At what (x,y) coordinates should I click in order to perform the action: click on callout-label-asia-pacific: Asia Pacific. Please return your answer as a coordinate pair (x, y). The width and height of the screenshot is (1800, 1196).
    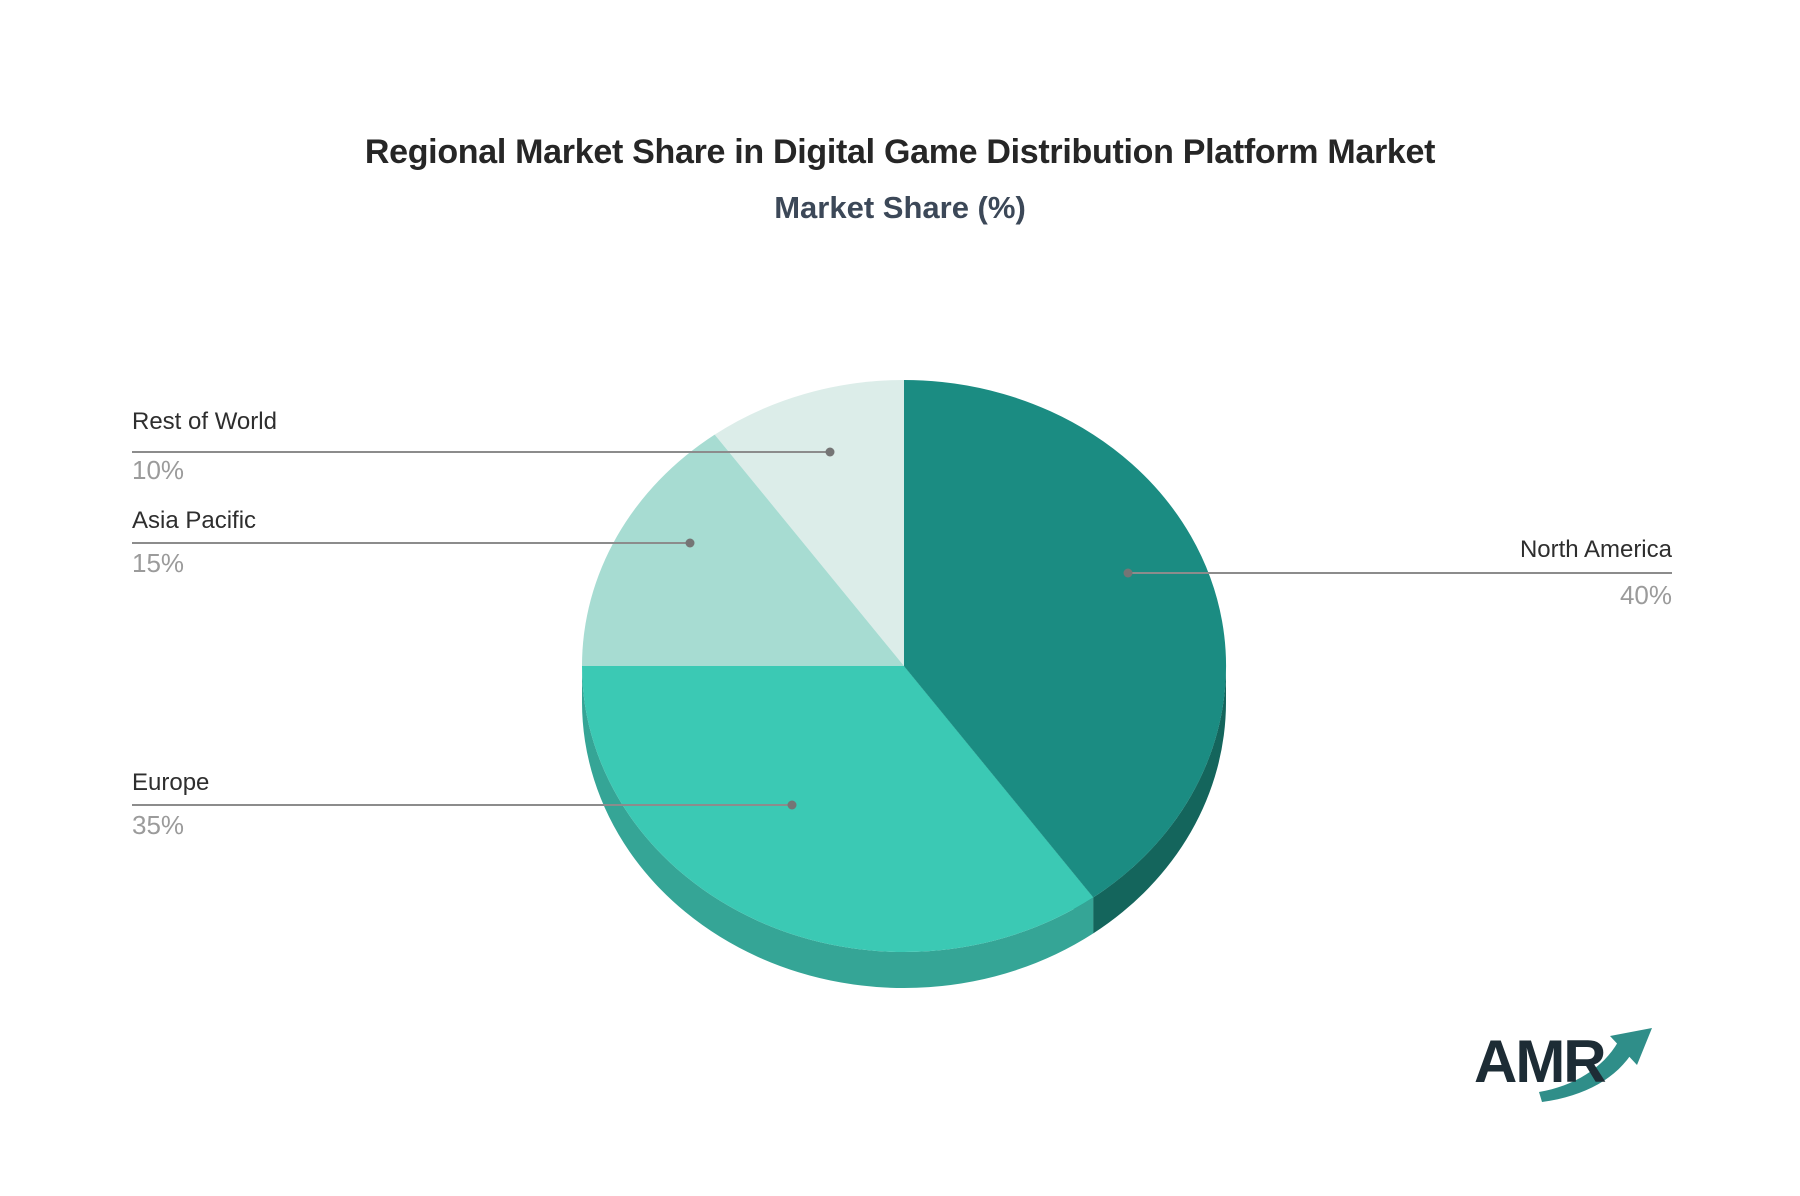
    Looking at the image, I should click on (194, 520).